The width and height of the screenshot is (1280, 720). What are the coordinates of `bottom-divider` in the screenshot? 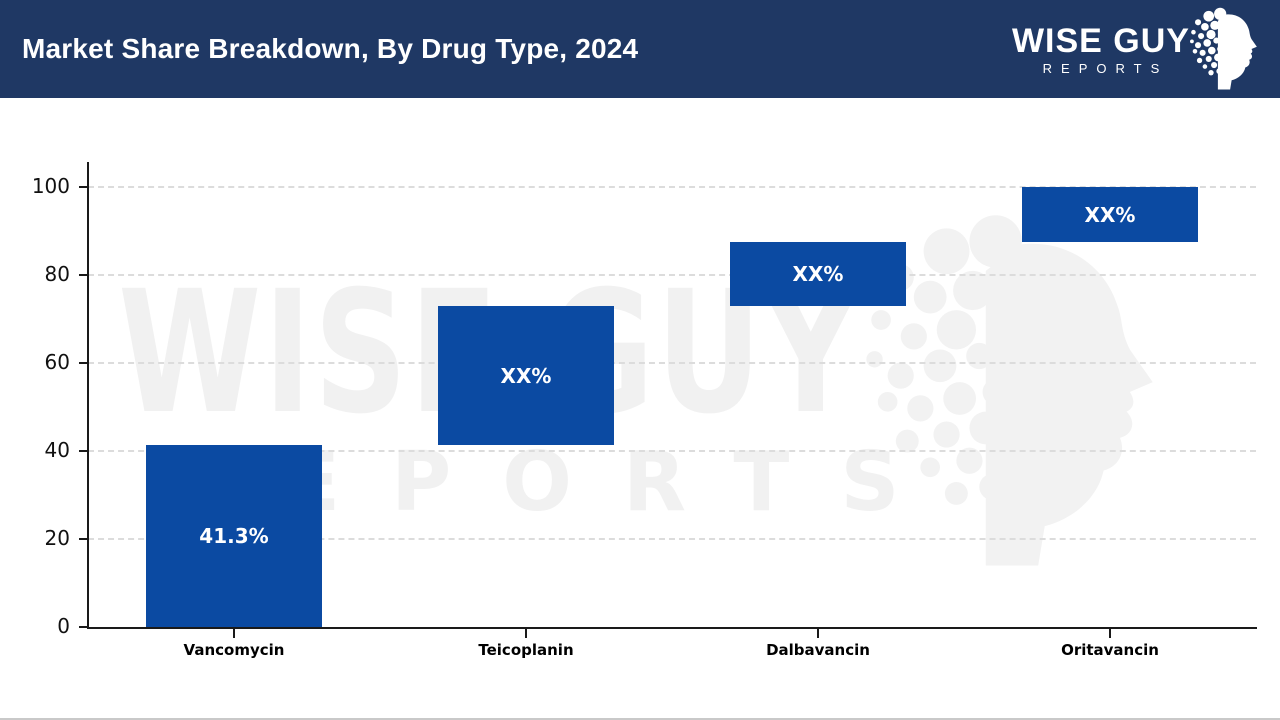 It's located at (640, 719).